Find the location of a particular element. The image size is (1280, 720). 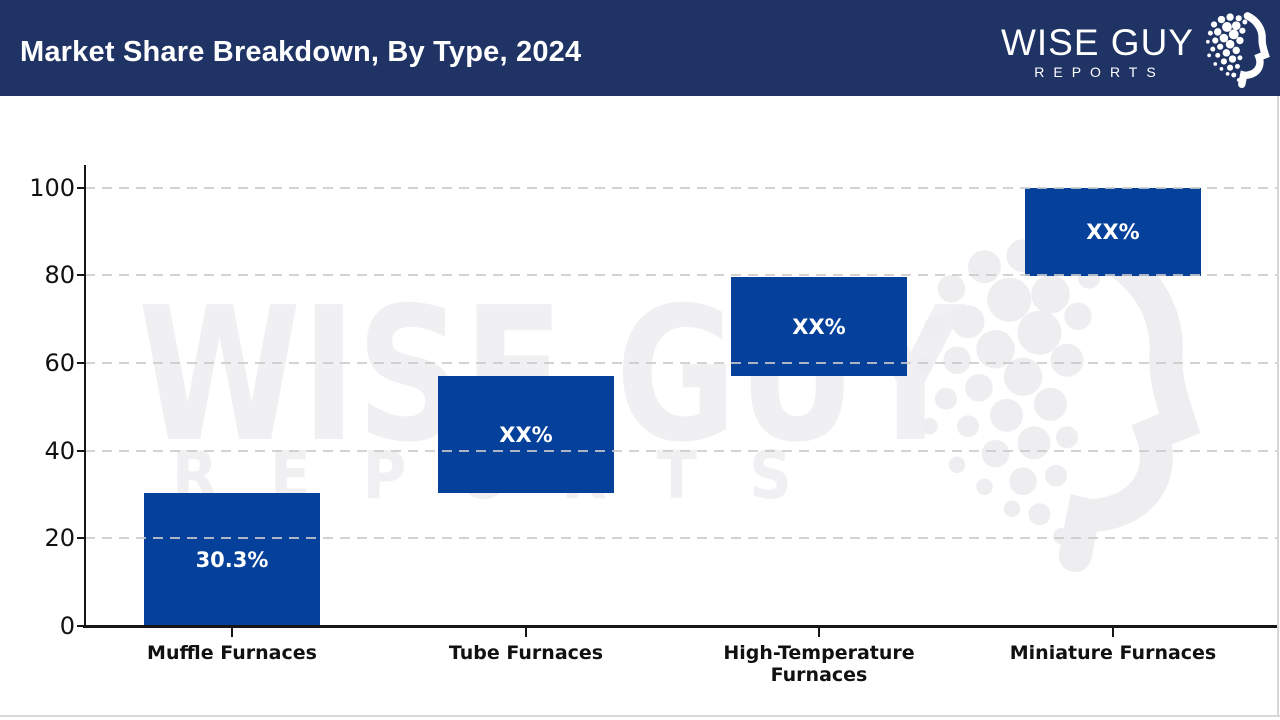

bar-value-label: 30.3% is located at coordinates (232, 559).